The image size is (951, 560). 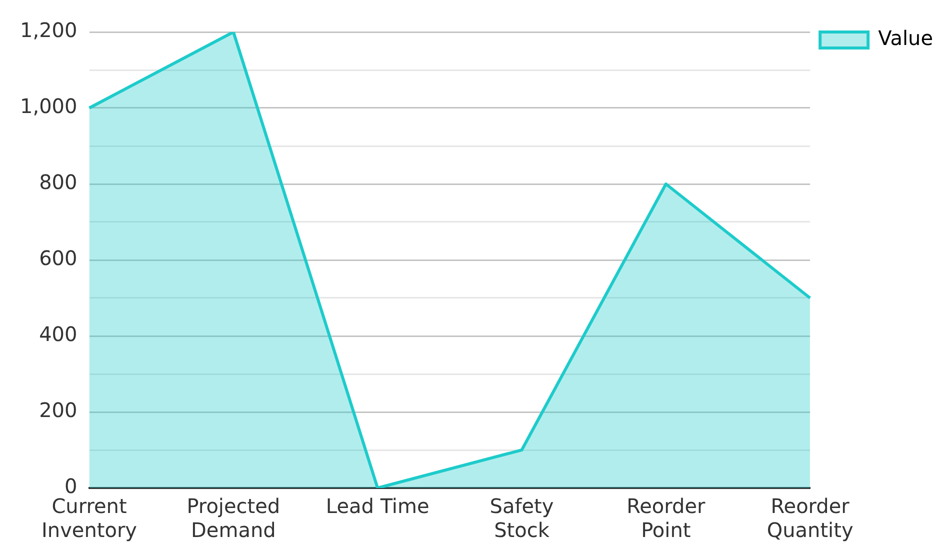 I want to click on y-tick-label: 600, so click(x=58, y=258).